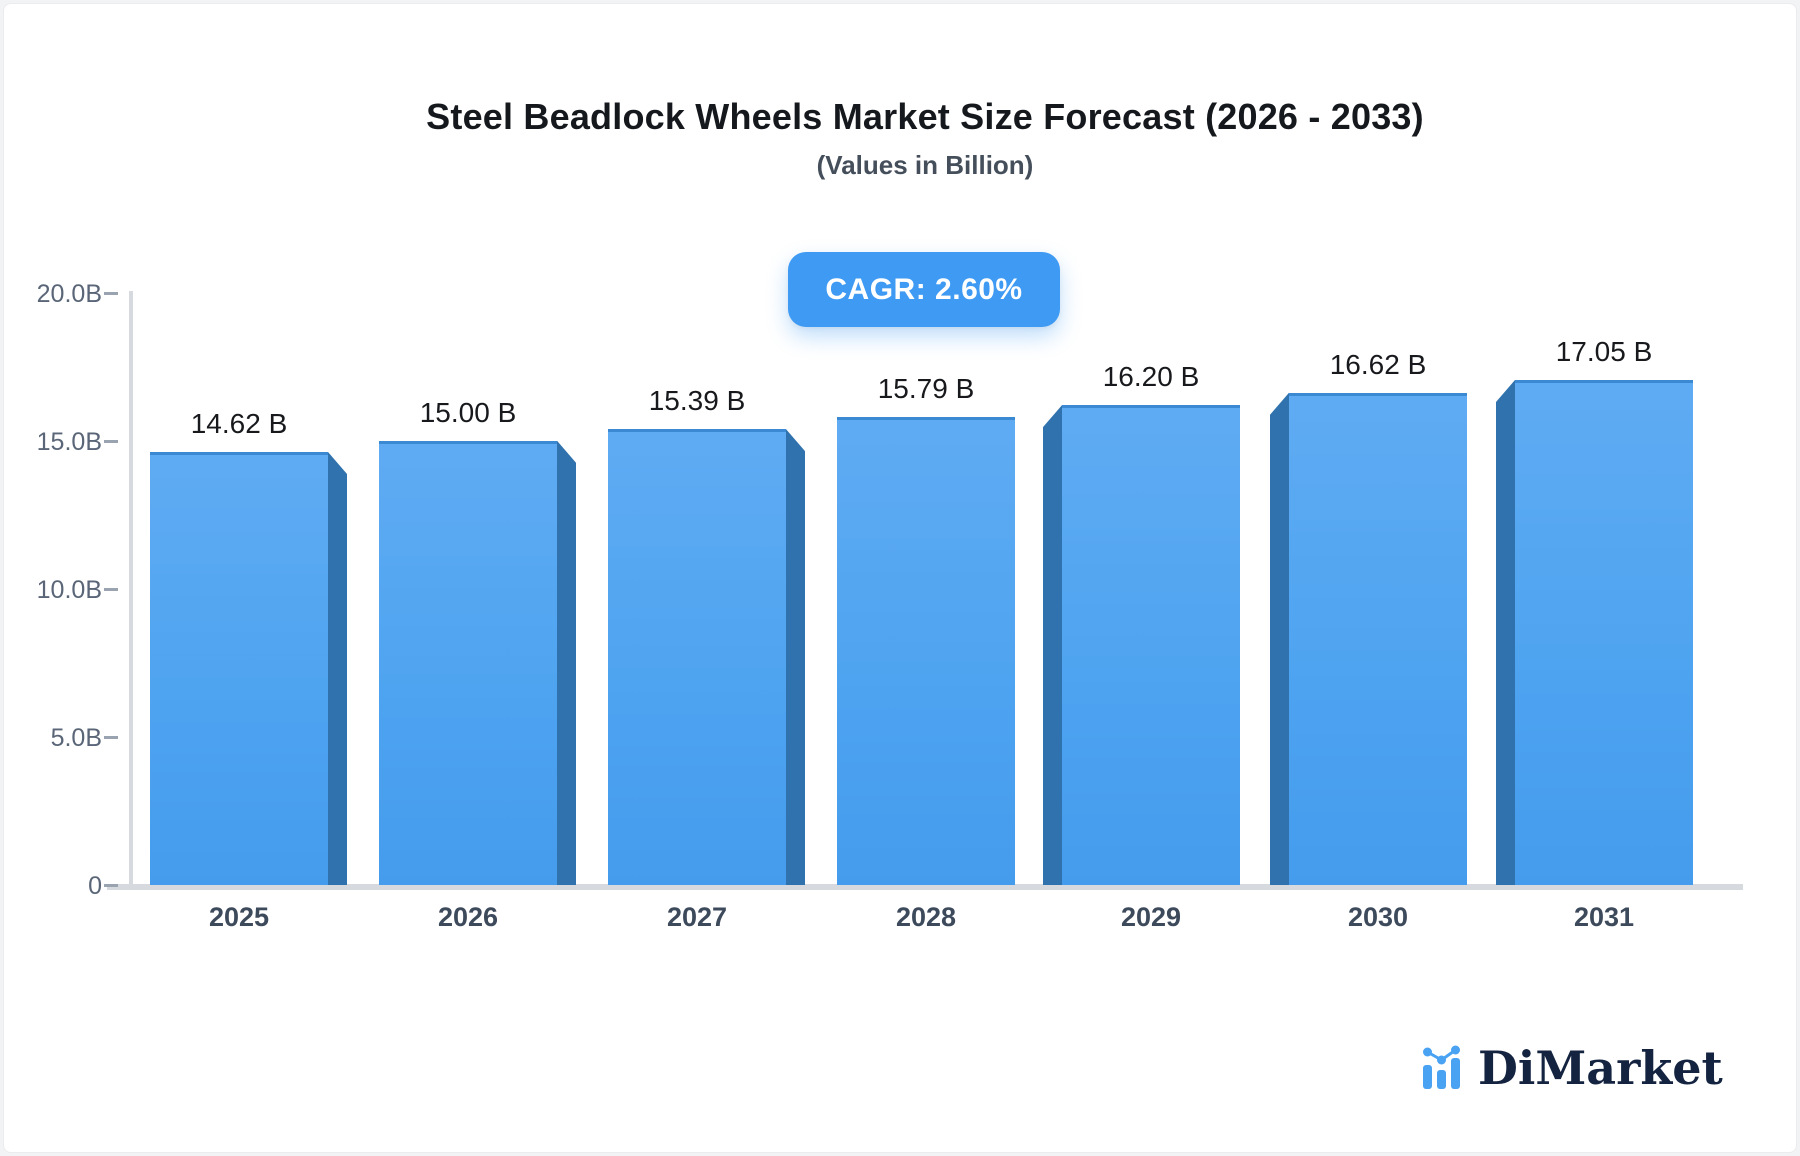  What do you see at coordinates (1604, 351) in the screenshot?
I see `bar-value-label: 17.05 B` at bounding box center [1604, 351].